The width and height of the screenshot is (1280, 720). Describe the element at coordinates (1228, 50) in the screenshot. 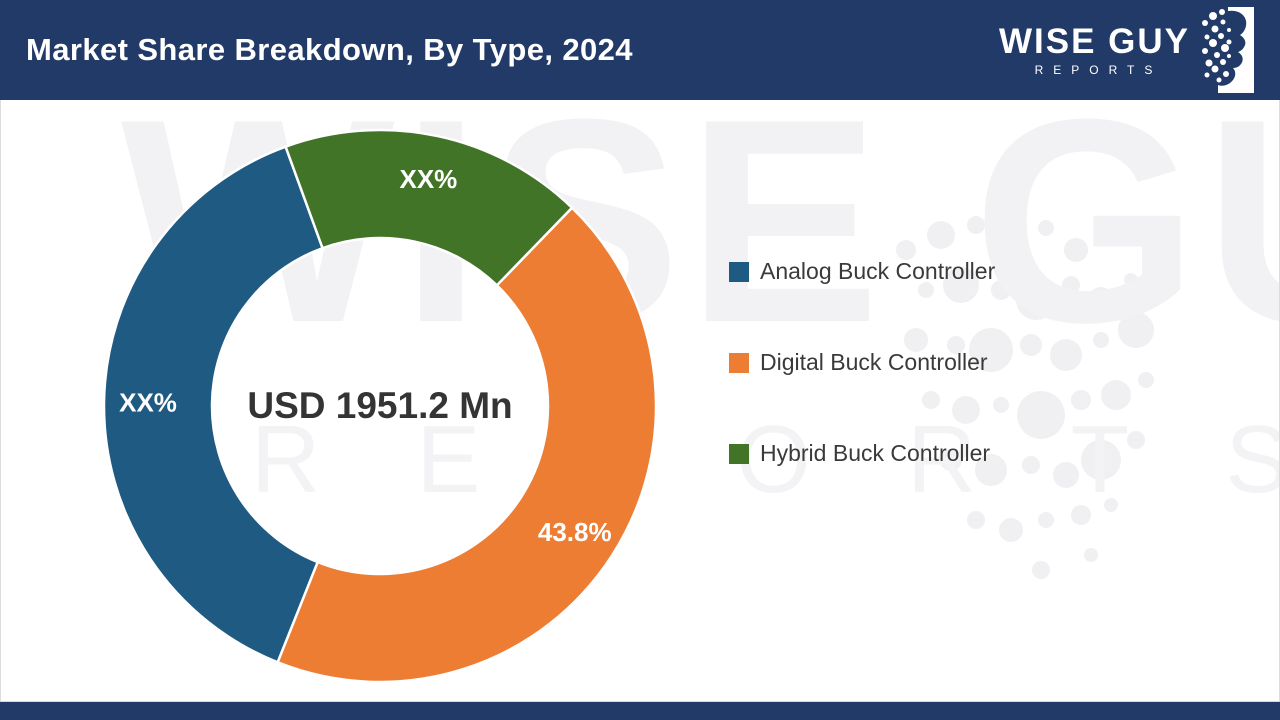

I see `wiseguy-face-icon` at that location.